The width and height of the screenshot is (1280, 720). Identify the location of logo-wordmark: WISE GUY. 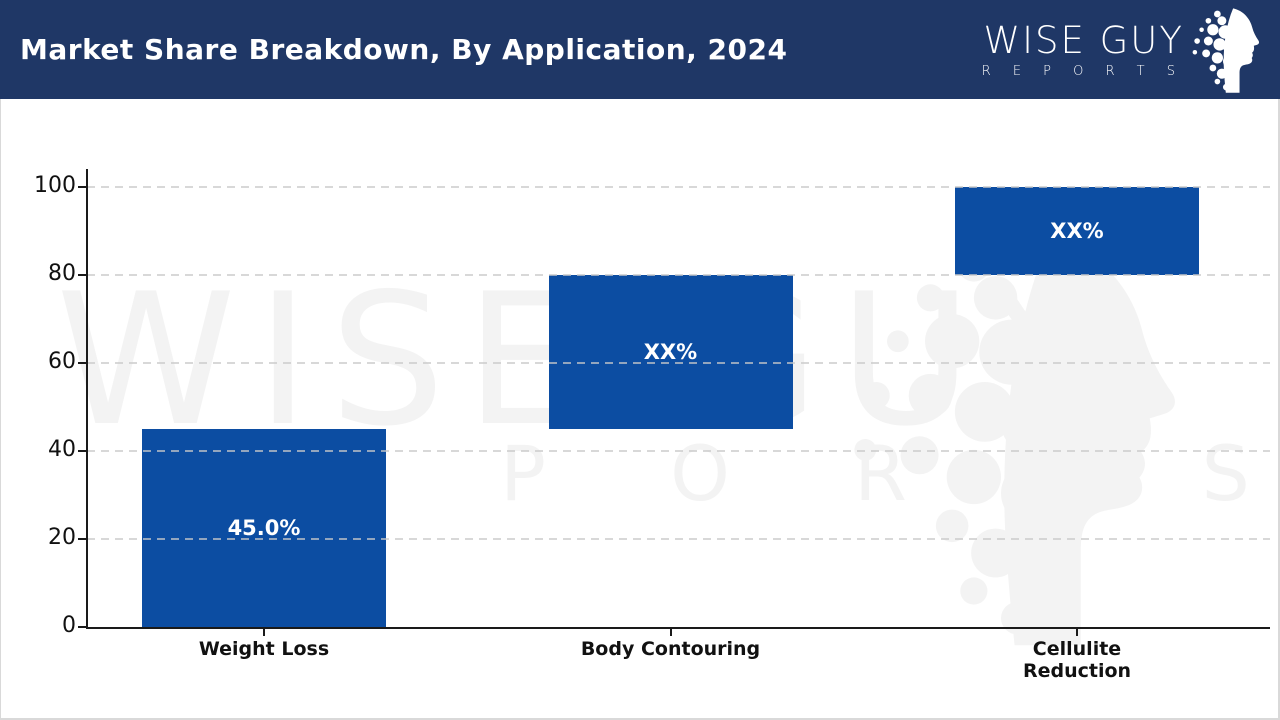
(1083, 40).